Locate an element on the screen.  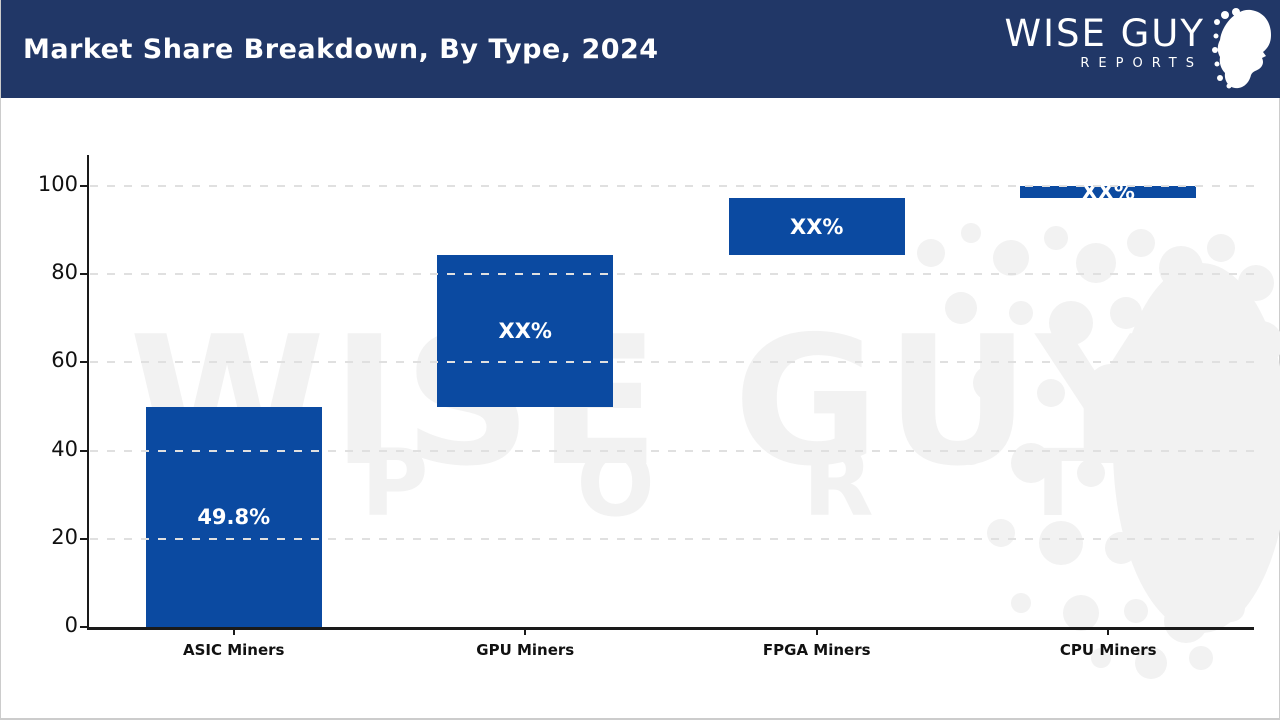
y-tick-label: 20 is located at coordinates (64, 536).